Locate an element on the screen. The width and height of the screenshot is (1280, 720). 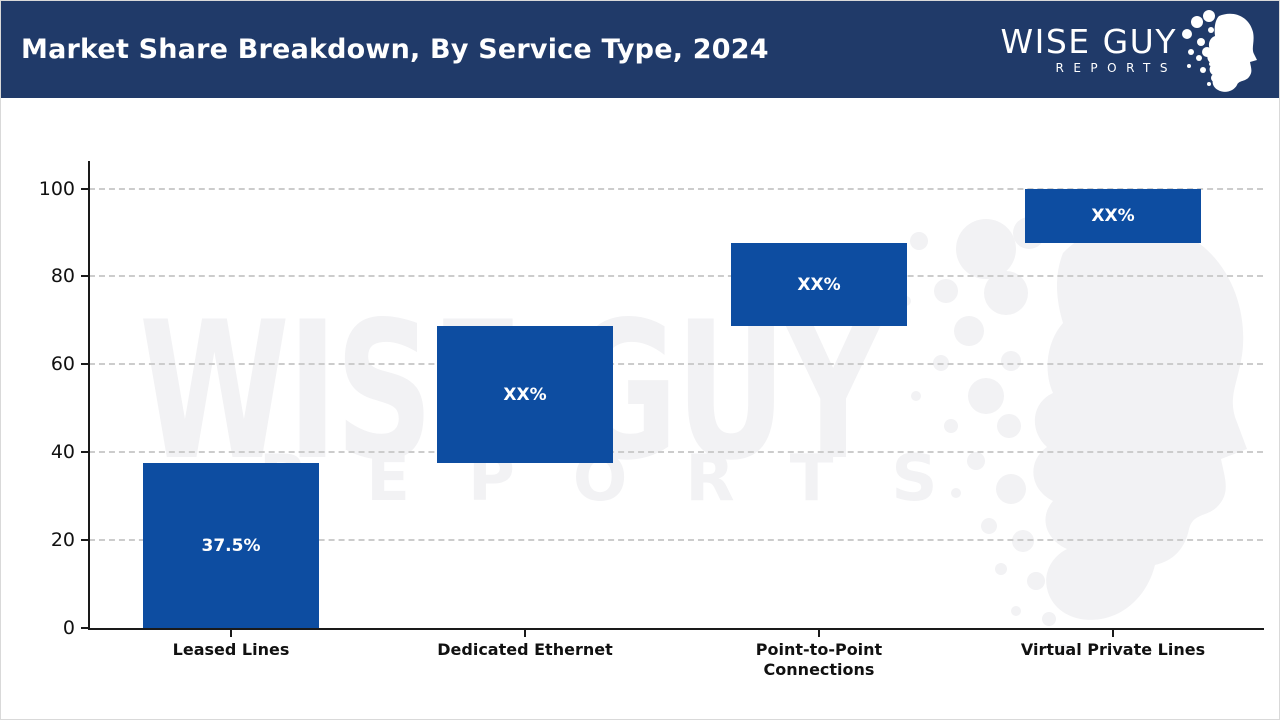
logo-wordmark: WISE GUY is located at coordinates (1088, 41).